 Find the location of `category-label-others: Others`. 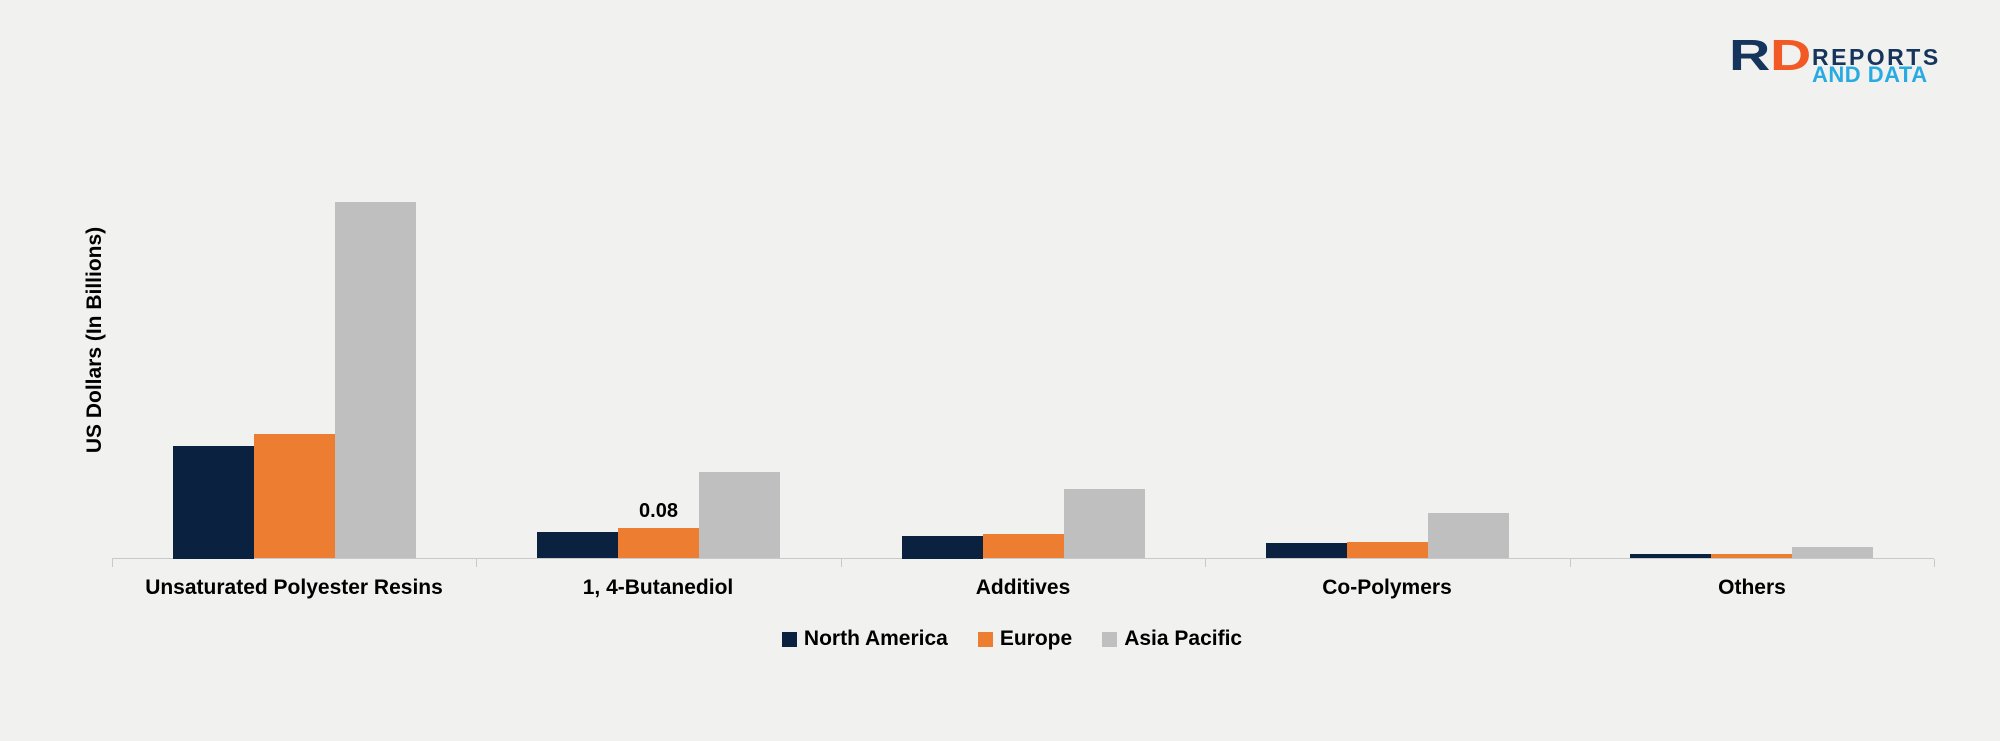

category-label-others: Others is located at coordinates (1752, 587).